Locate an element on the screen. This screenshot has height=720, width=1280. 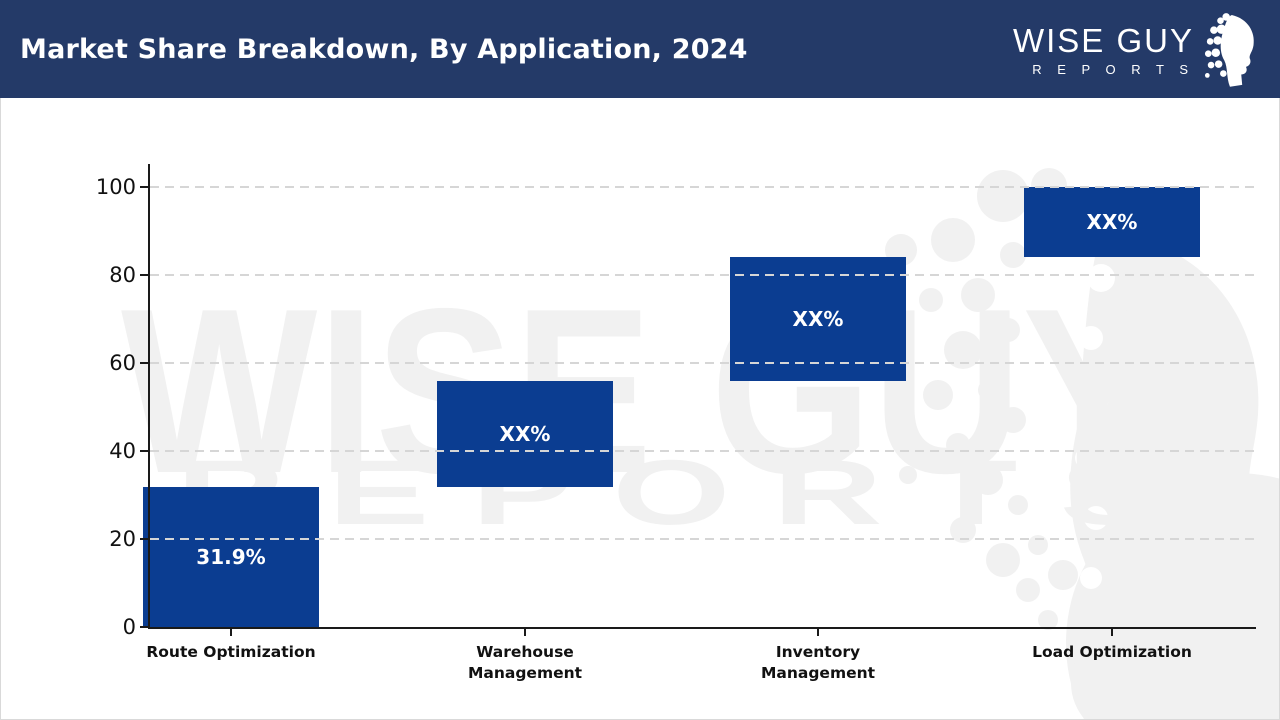
x-category-label: Load Optimization is located at coordinates (1112, 652).